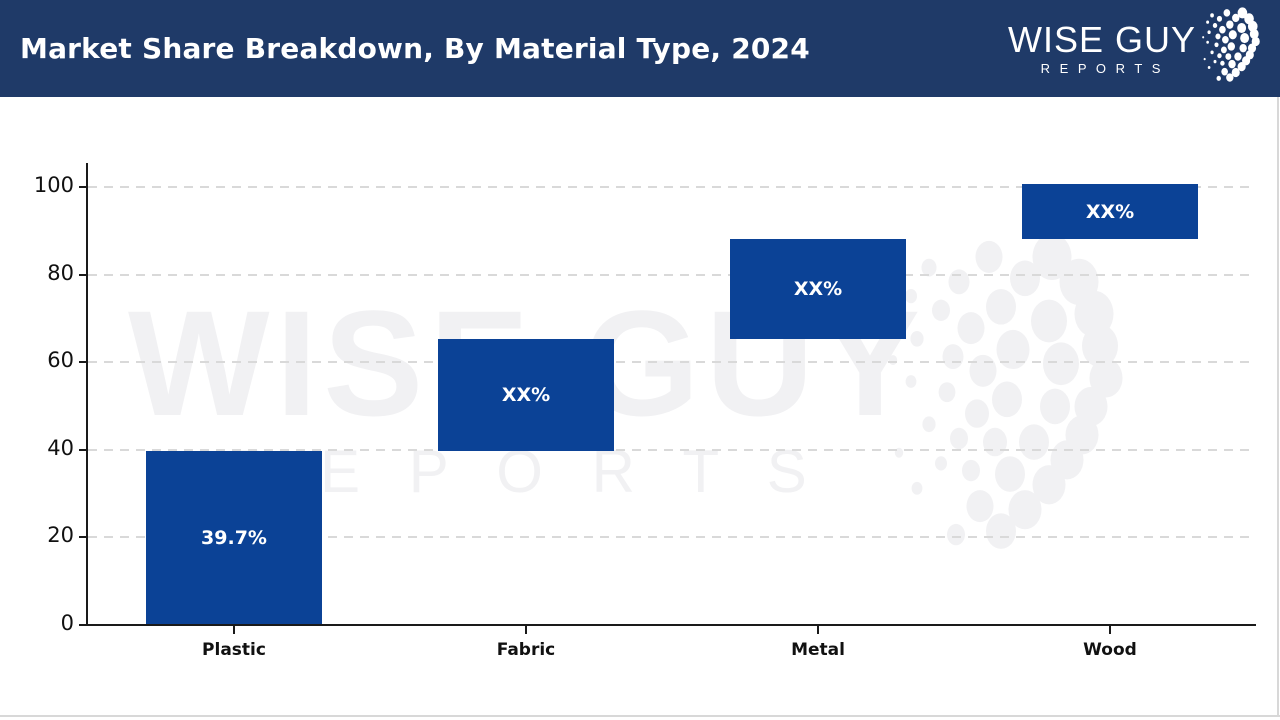 Image resolution: width=1280 pixels, height=720 pixels. I want to click on watermark-head-icon, so click(1022, 410).